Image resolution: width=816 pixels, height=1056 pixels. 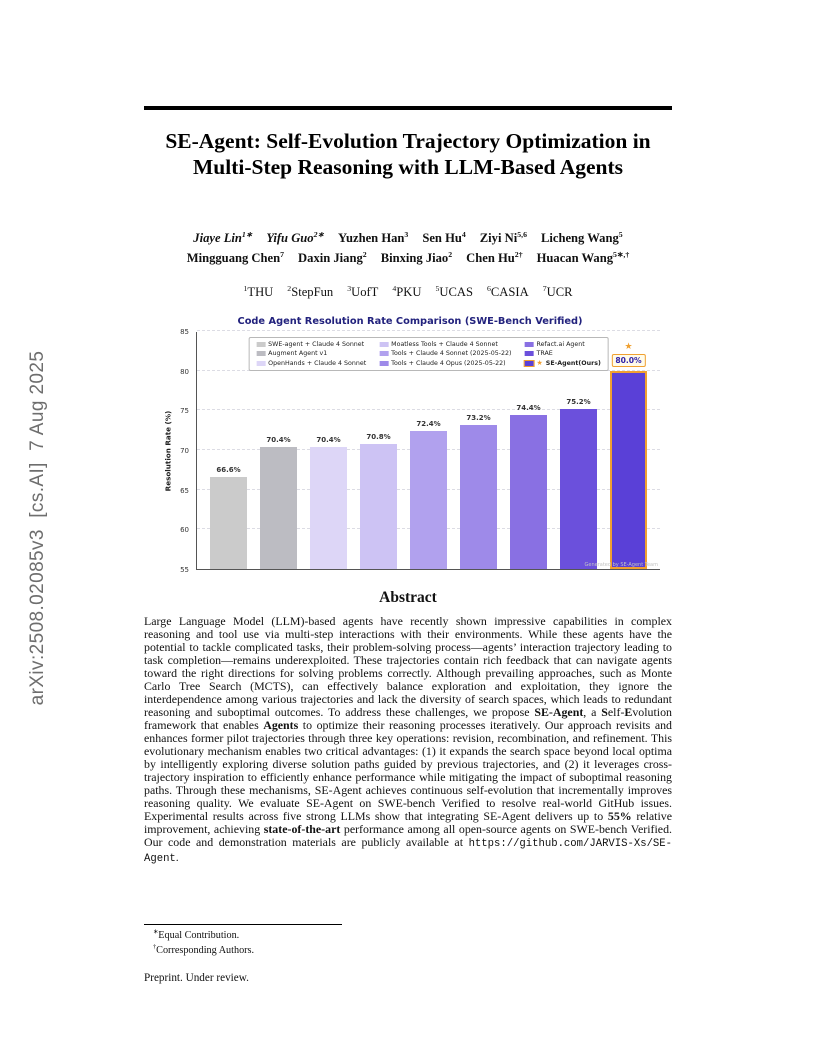 I want to click on chart-bar-group: 70.4%, so click(x=328, y=450).